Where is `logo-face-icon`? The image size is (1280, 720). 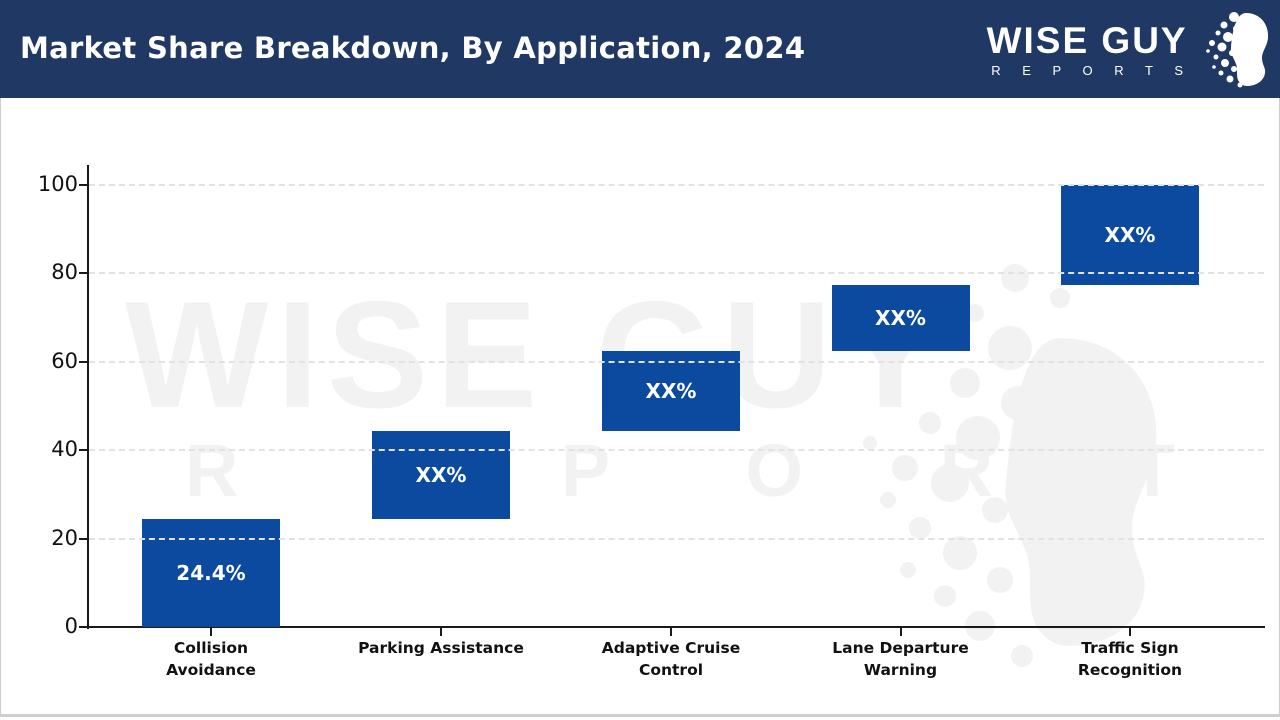
logo-face-icon is located at coordinates (1237, 50).